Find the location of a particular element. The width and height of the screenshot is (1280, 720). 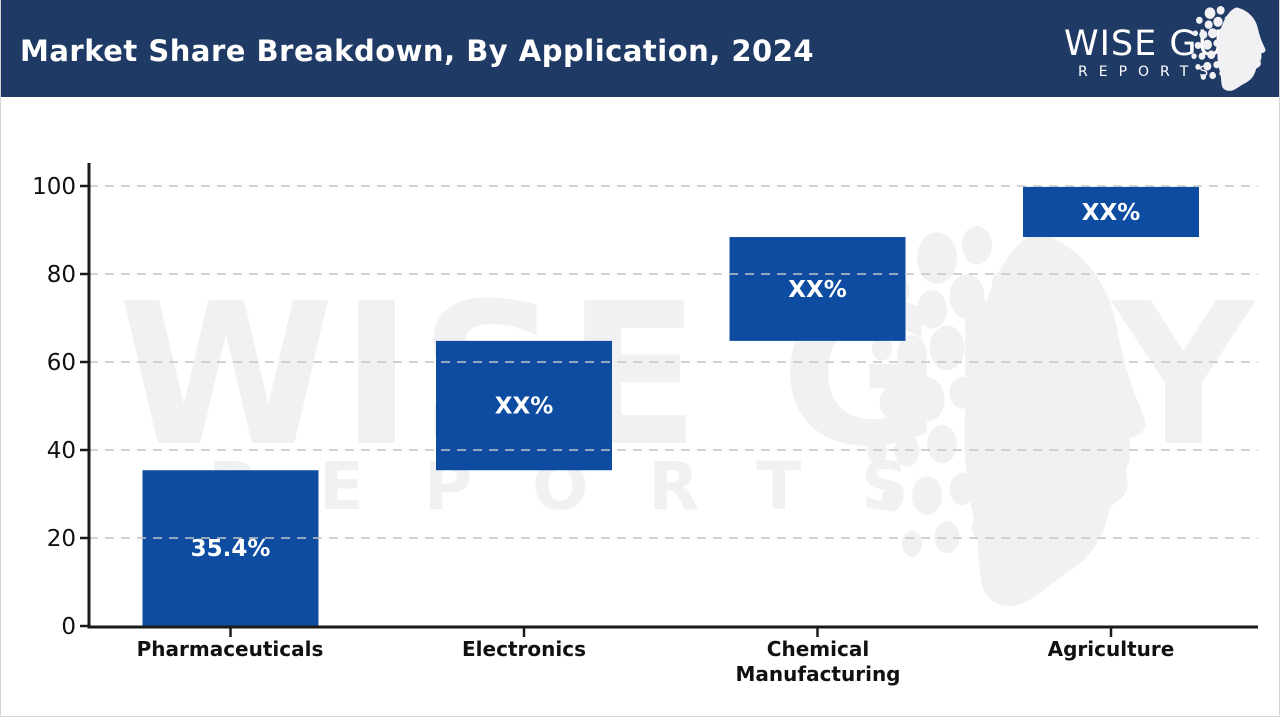

y-tick-label: 40 is located at coordinates (61, 451).